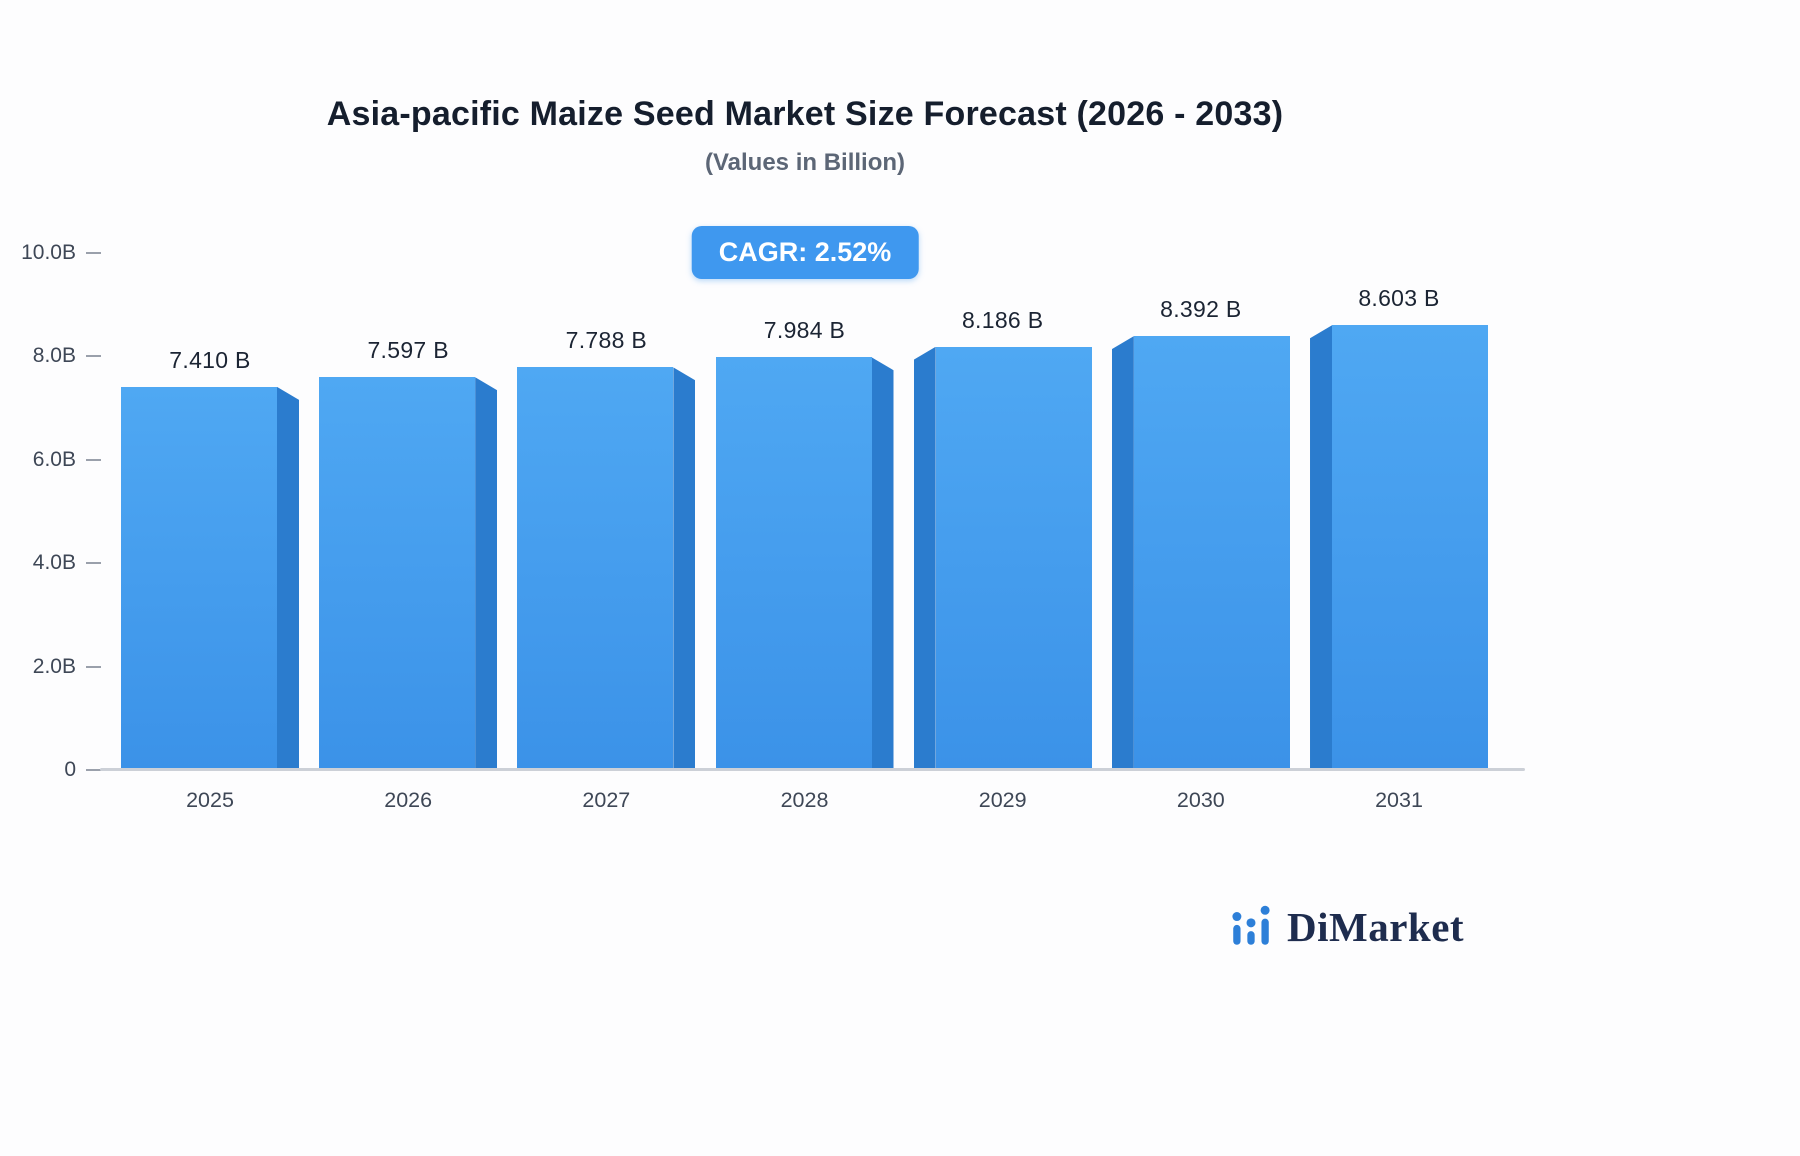 Image resolution: width=1800 pixels, height=1156 pixels. What do you see at coordinates (70, 769) in the screenshot?
I see `y-tick-label: 0` at bounding box center [70, 769].